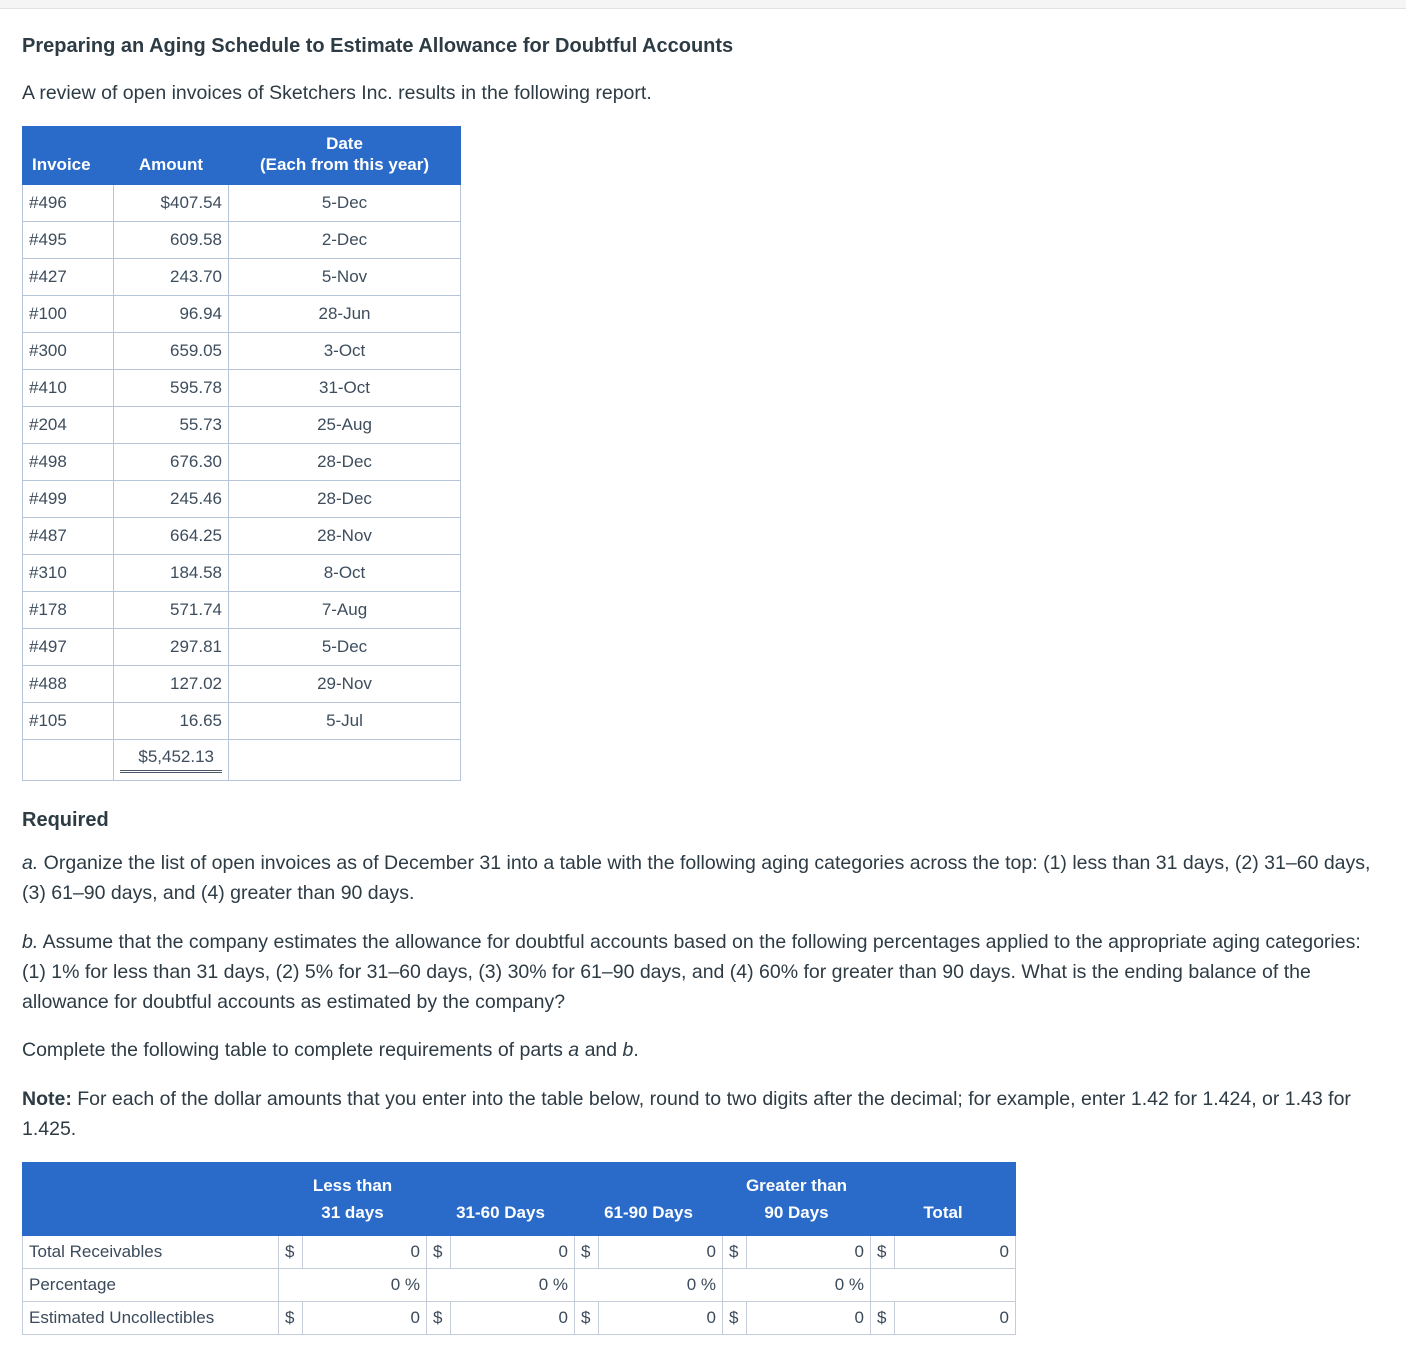 The image size is (1406, 1365). I want to click on invoice-date: 3-Oct, so click(344, 351).